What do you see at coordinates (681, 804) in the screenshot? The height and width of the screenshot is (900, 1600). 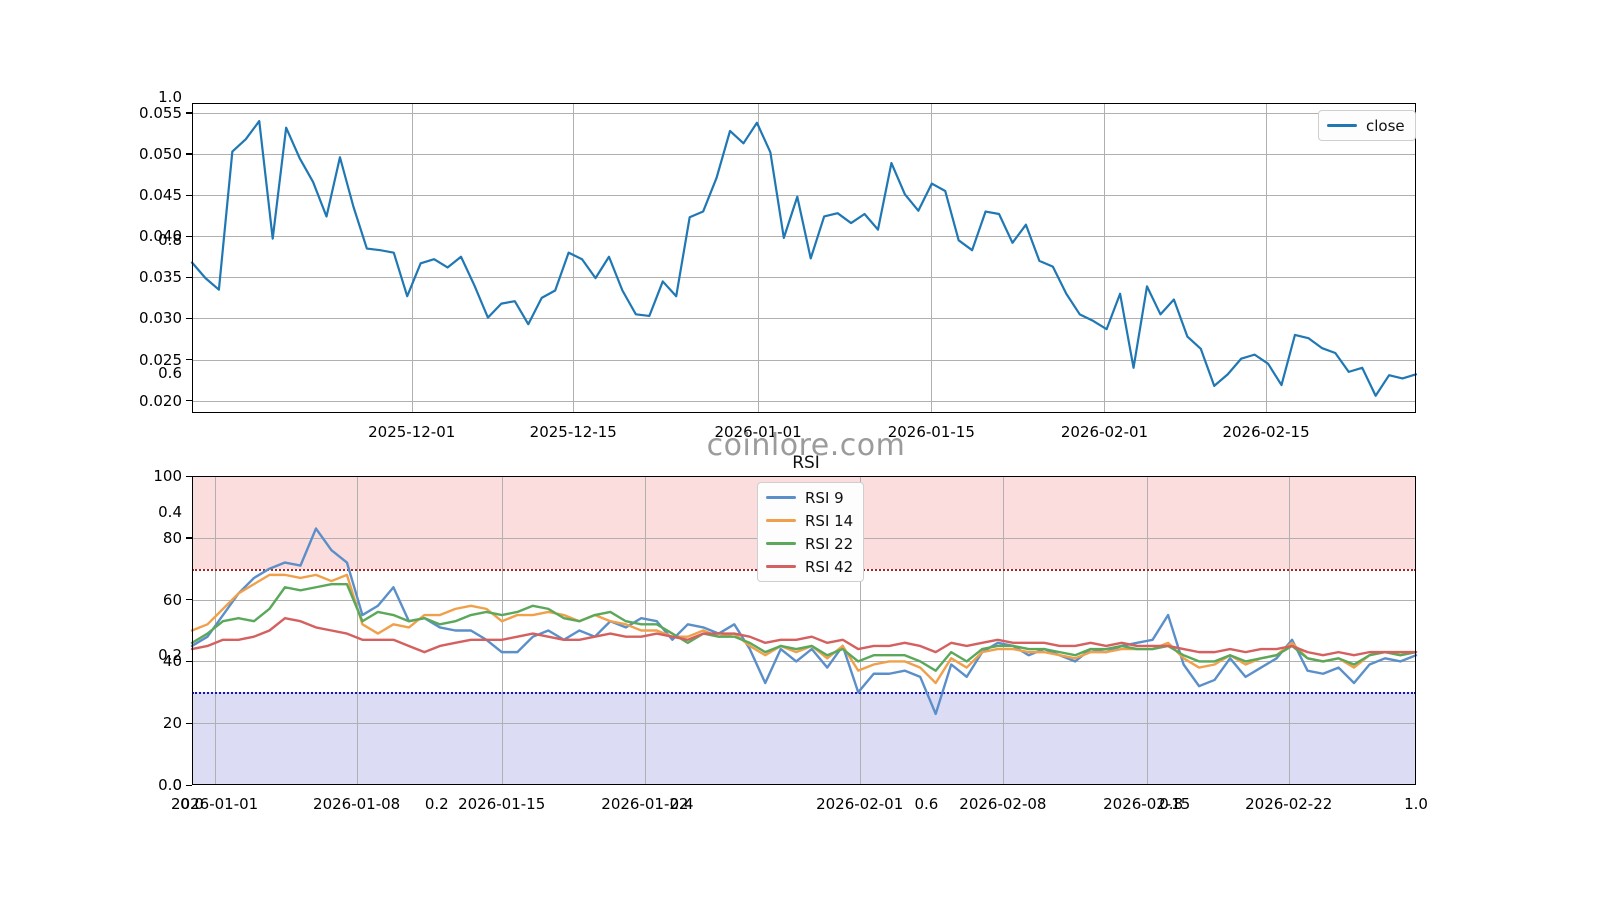 I see `rsi-overlay-x-tick-2: 0.4` at bounding box center [681, 804].